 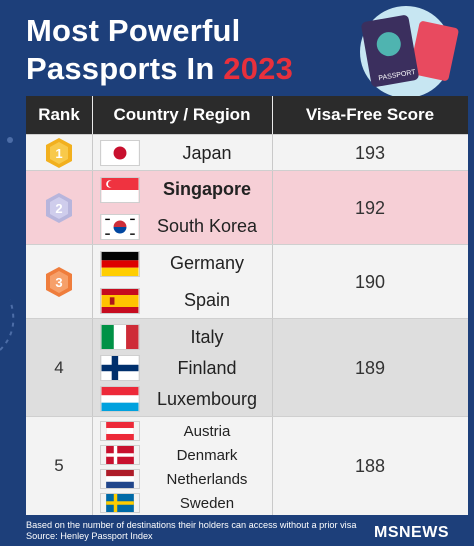 I want to click on country-entry: Italy, so click(x=185, y=337).